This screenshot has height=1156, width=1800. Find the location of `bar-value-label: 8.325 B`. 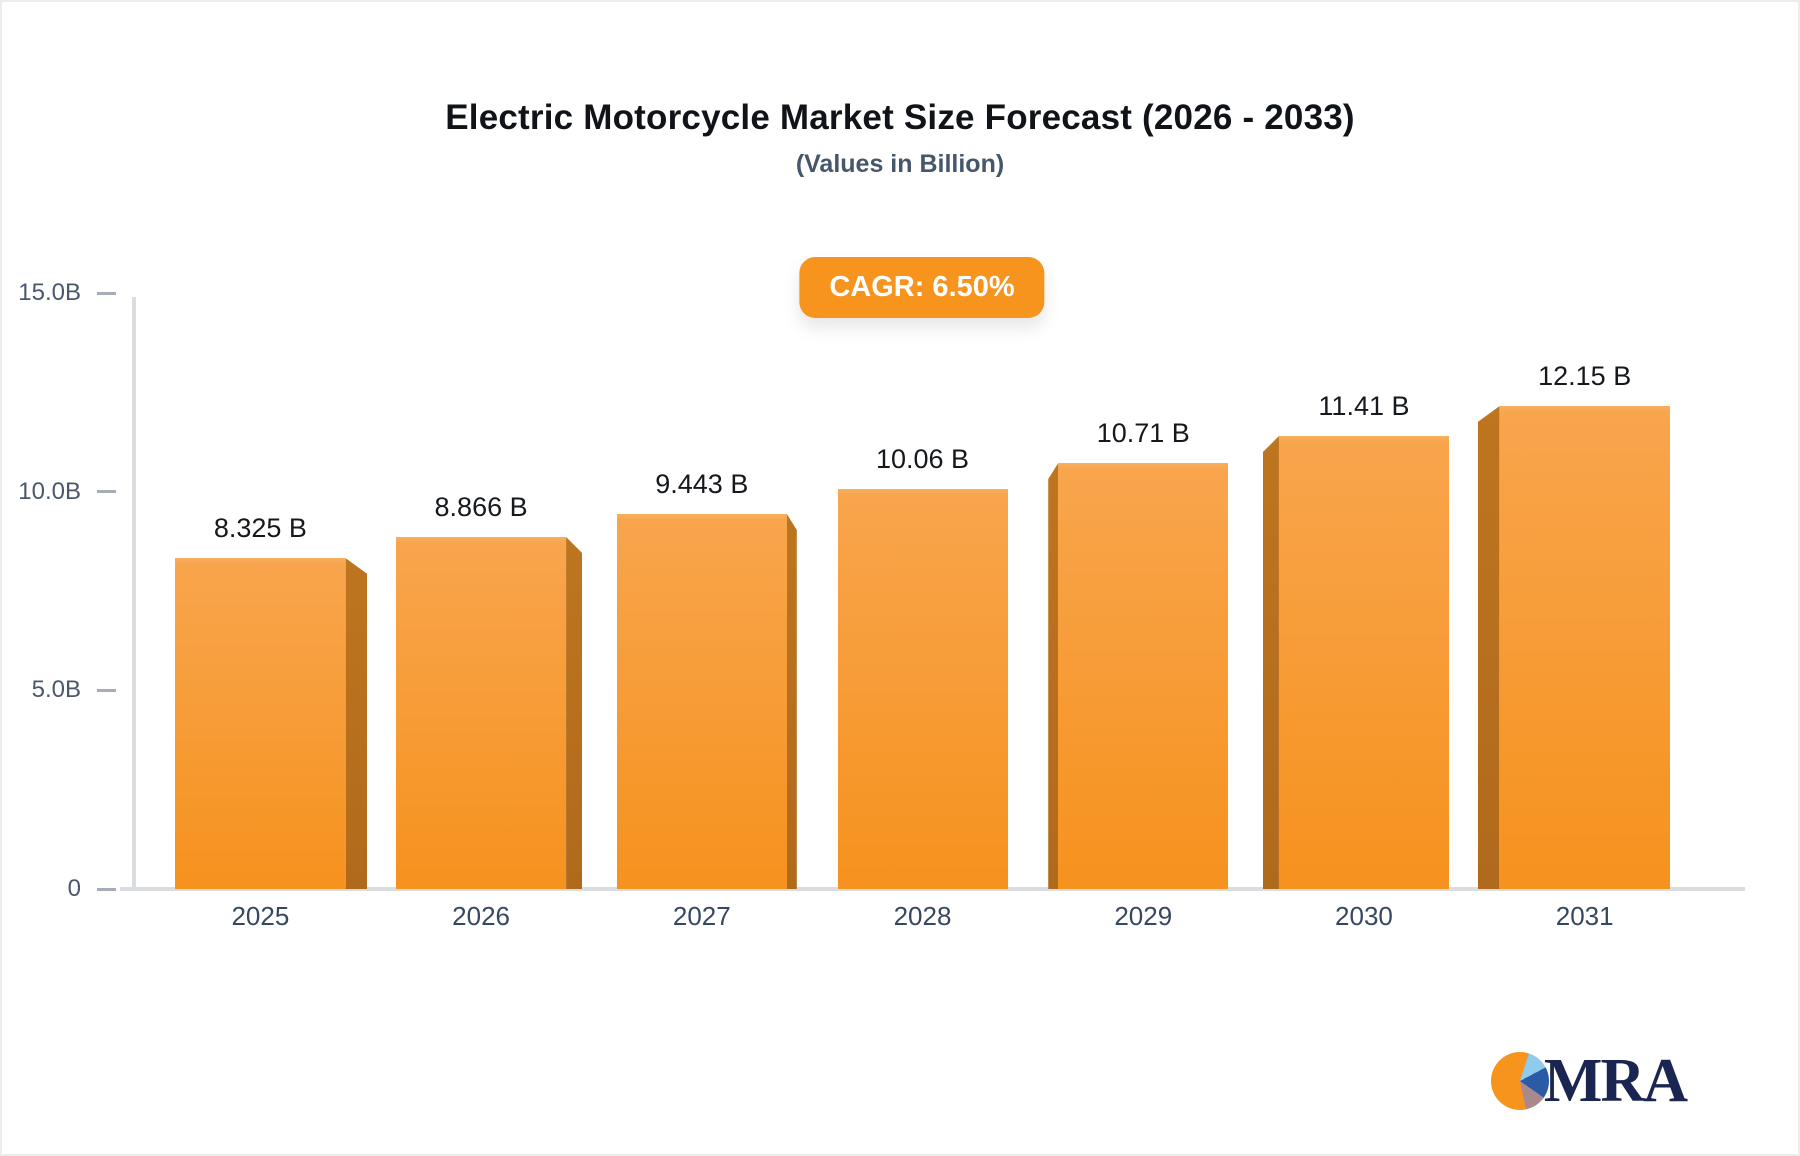

bar-value-label: 8.325 B is located at coordinates (260, 528).